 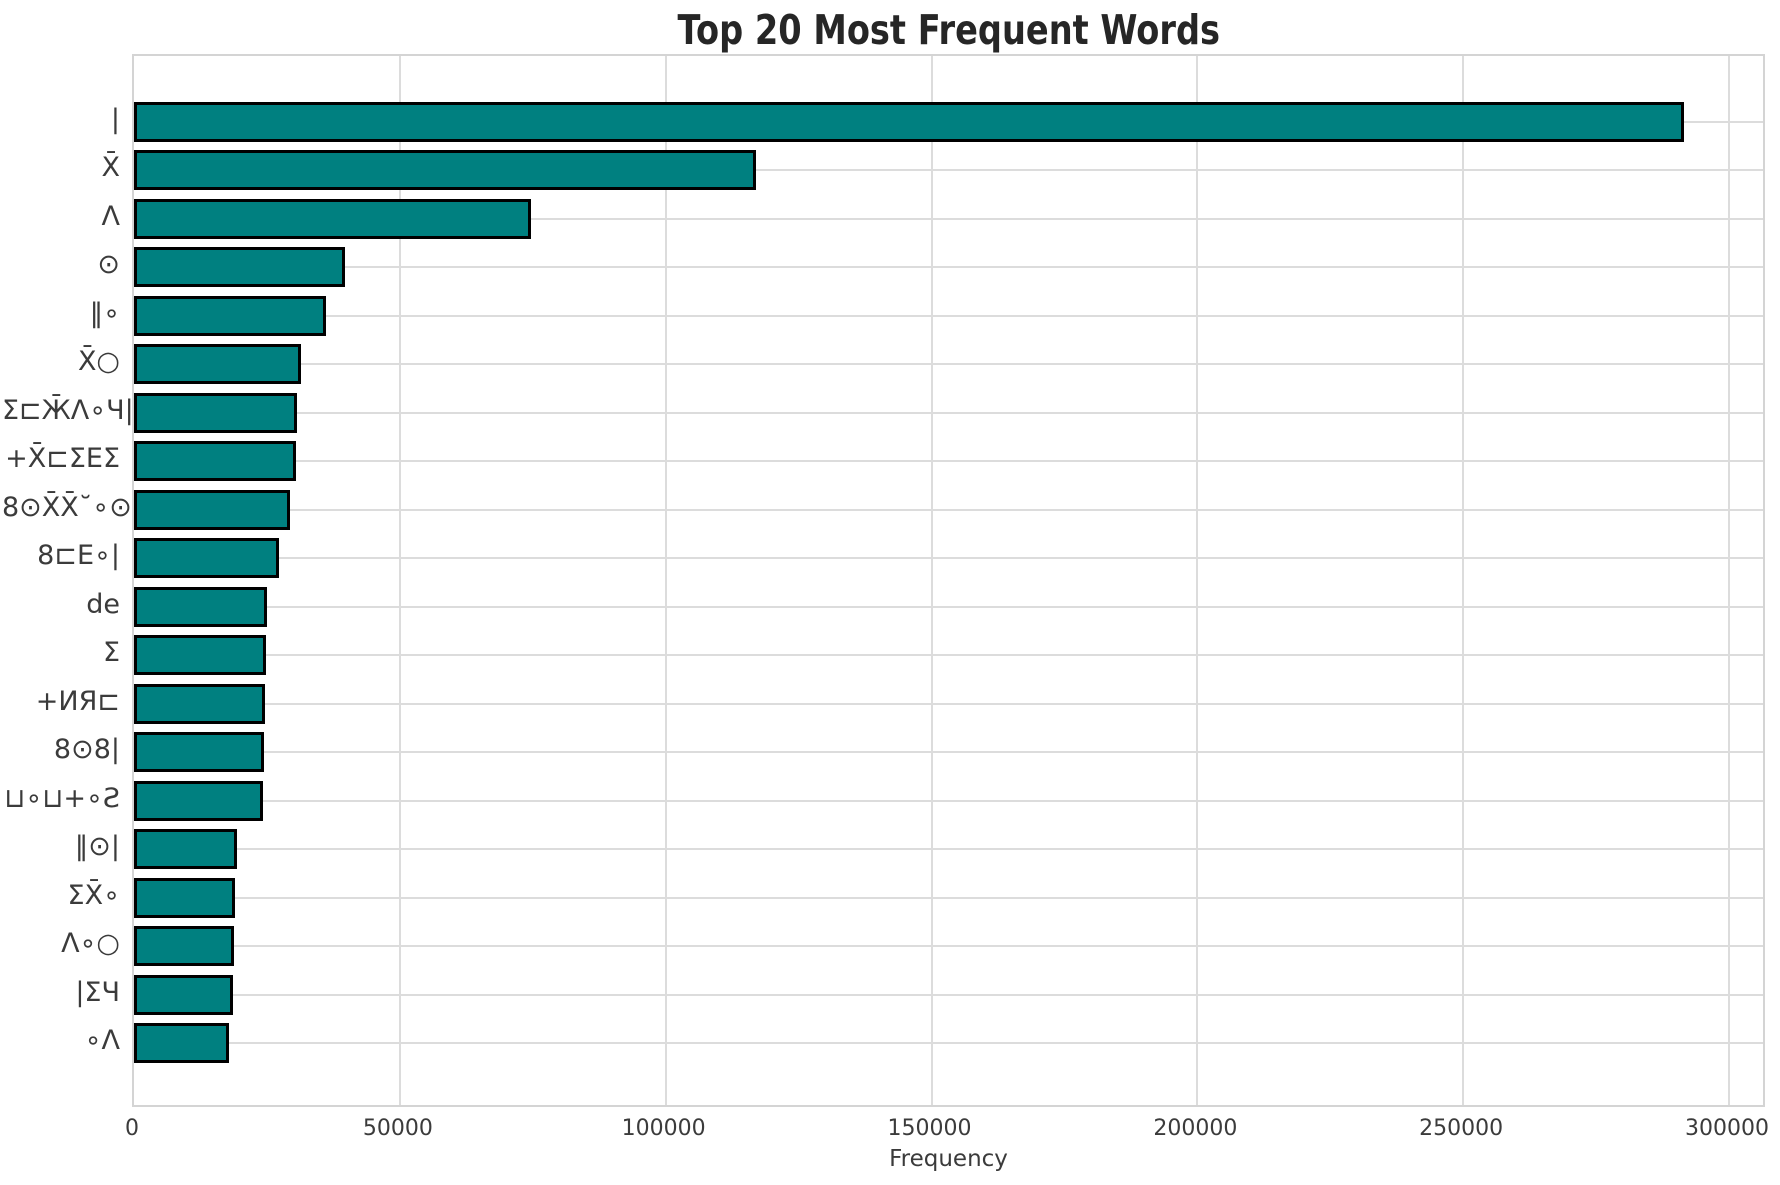 I want to click on y-tick-label: Σ⊏Ж̄Λ∘Ч|, so click(x=68, y=410).